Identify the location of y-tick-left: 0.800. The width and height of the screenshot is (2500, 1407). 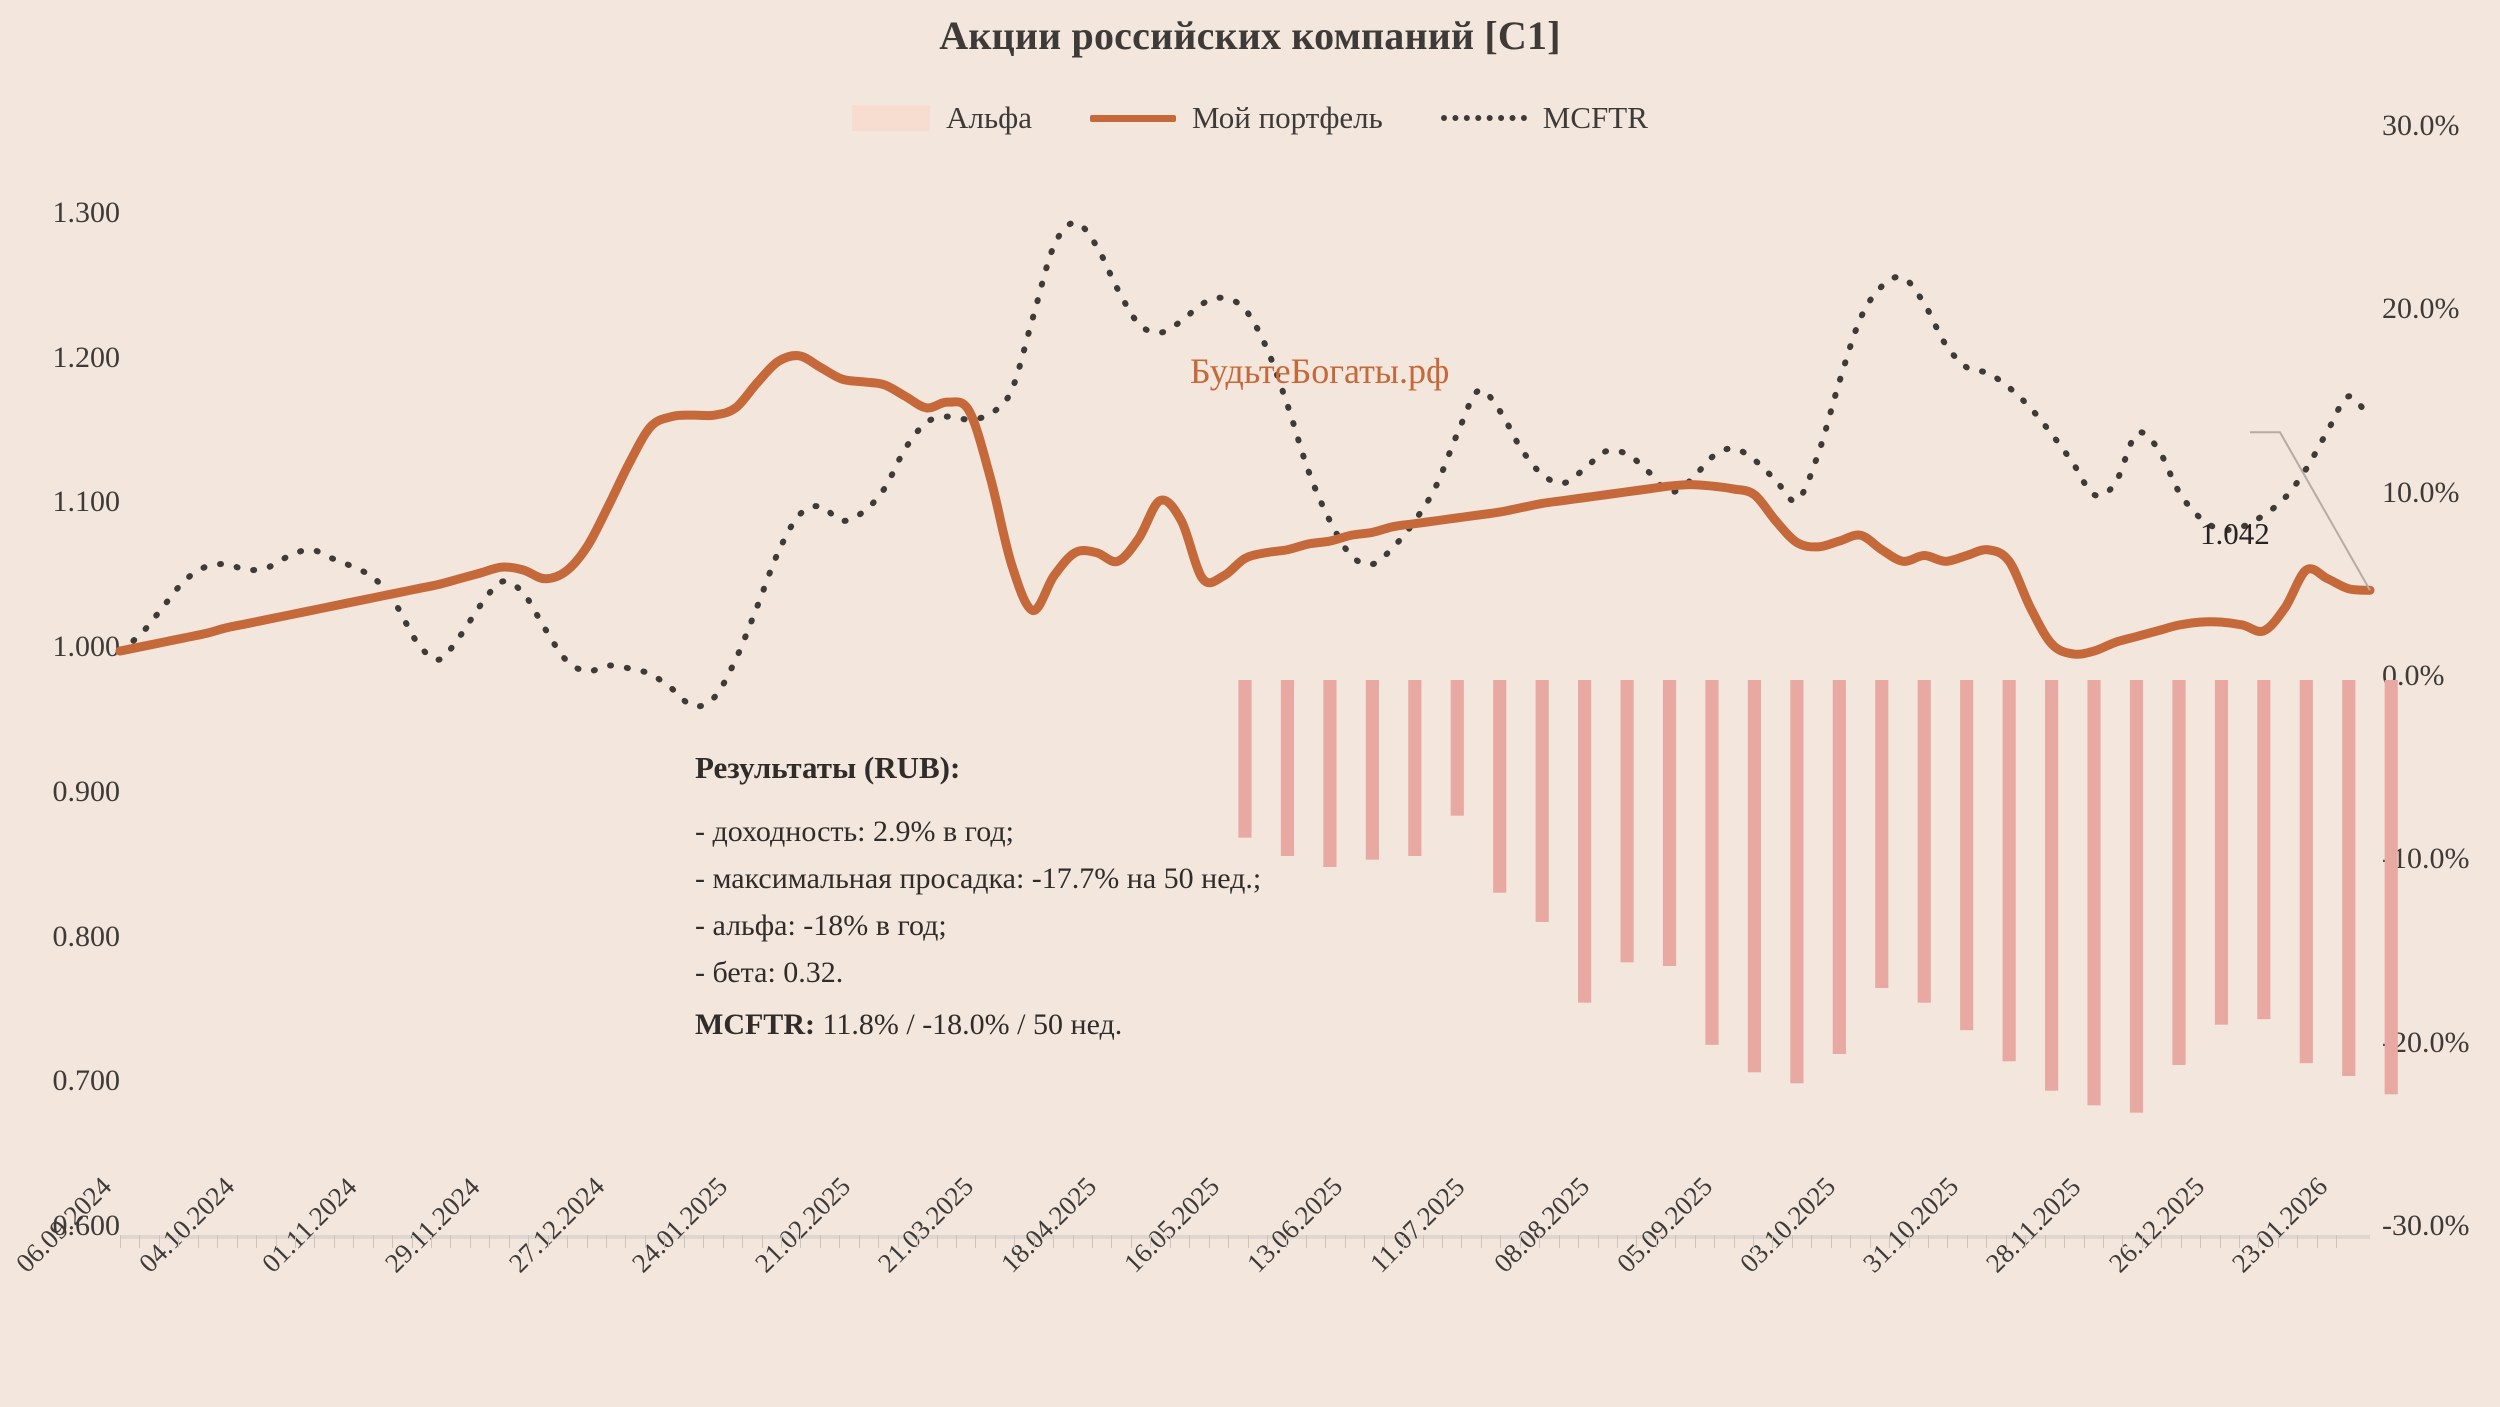
(86, 936).